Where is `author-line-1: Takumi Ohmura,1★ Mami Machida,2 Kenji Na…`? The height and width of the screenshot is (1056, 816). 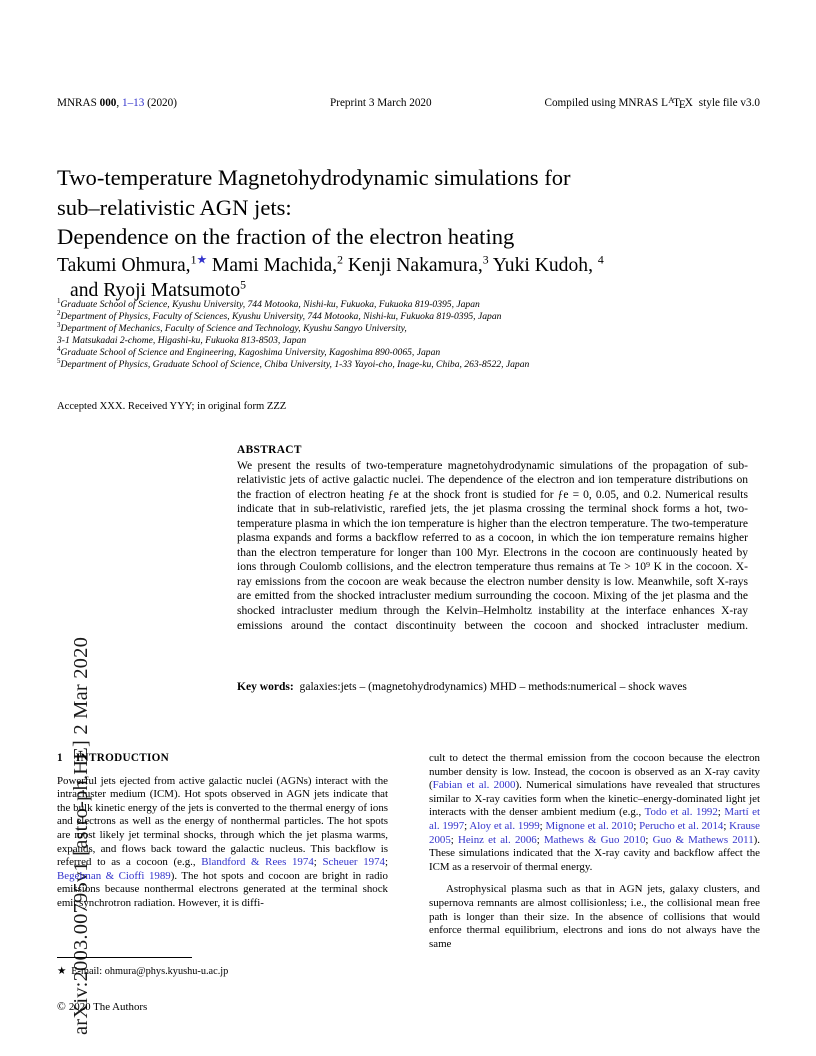 author-line-1: Takumi Ohmura,1★ Mami Machida,2 Kenji Na… is located at coordinates (408, 265).